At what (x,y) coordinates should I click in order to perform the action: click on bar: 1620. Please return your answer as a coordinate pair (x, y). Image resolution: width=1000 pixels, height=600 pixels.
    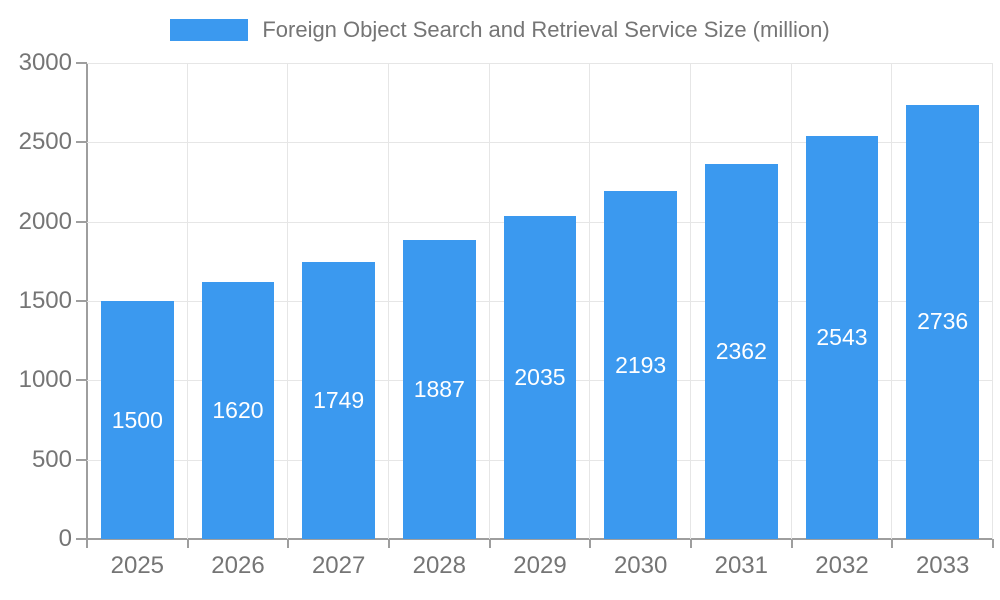
    Looking at the image, I should click on (238, 410).